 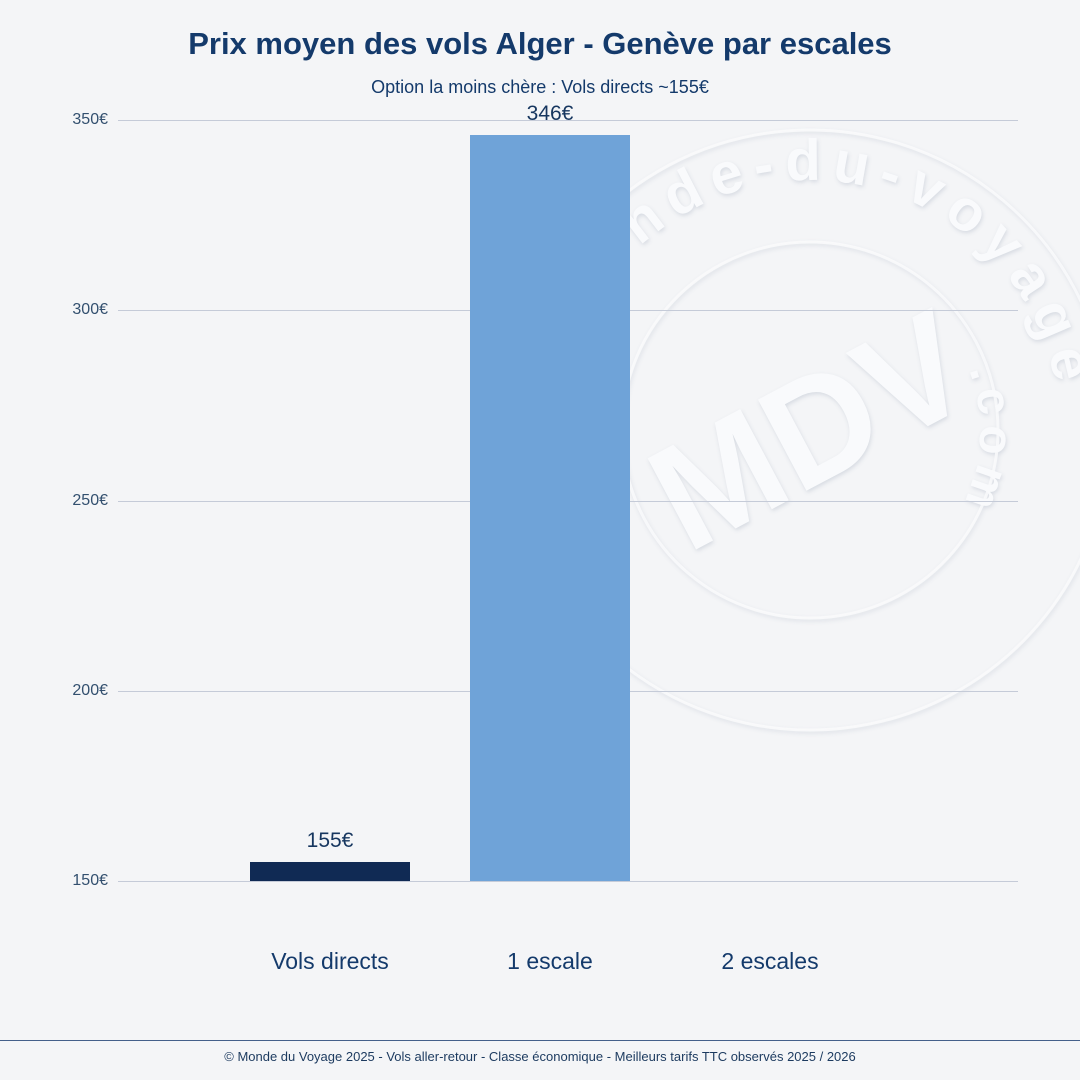 What do you see at coordinates (330, 840) in the screenshot?
I see `value-label-vols-directs: 155€` at bounding box center [330, 840].